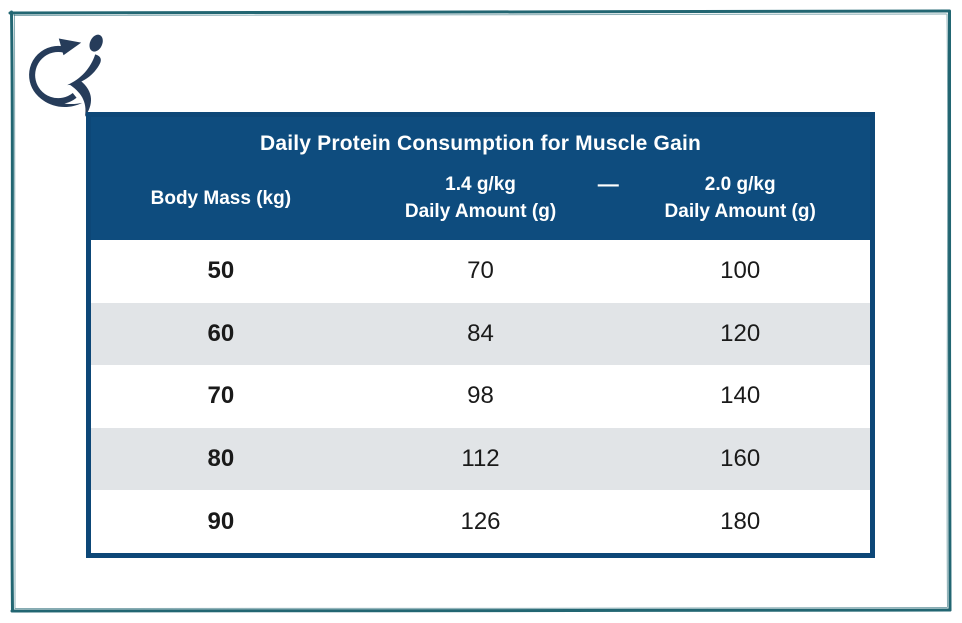 The image size is (962, 623). What do you see at coordinates (740, 198) in the screenshot?
I see `column-header-amount-2-0: 2.0 g/kg Daily Amount (g)` at bounding box center [740, 198].